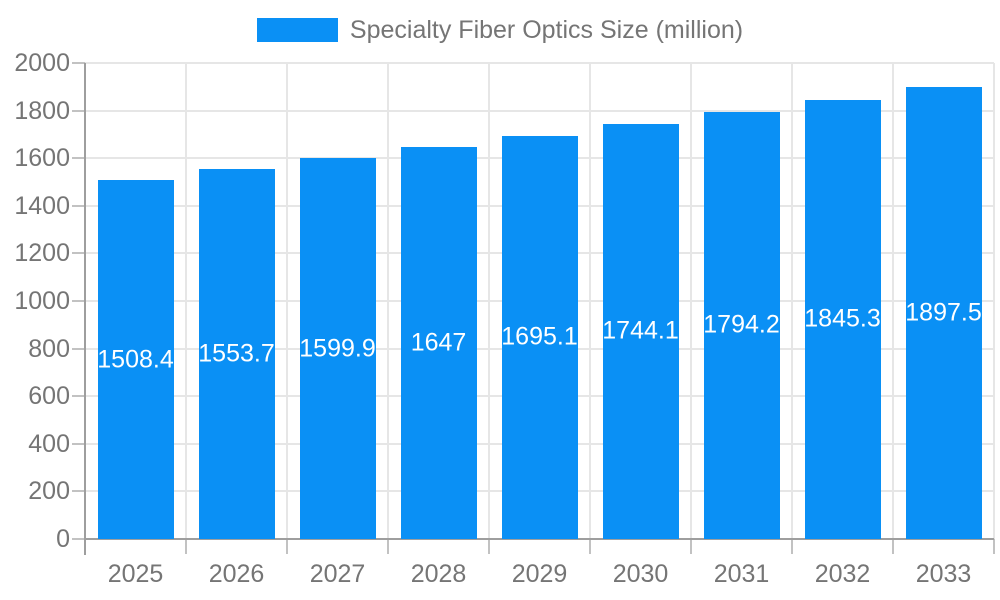  I want to click on bar-value-label: 1647, so click(438, 342).